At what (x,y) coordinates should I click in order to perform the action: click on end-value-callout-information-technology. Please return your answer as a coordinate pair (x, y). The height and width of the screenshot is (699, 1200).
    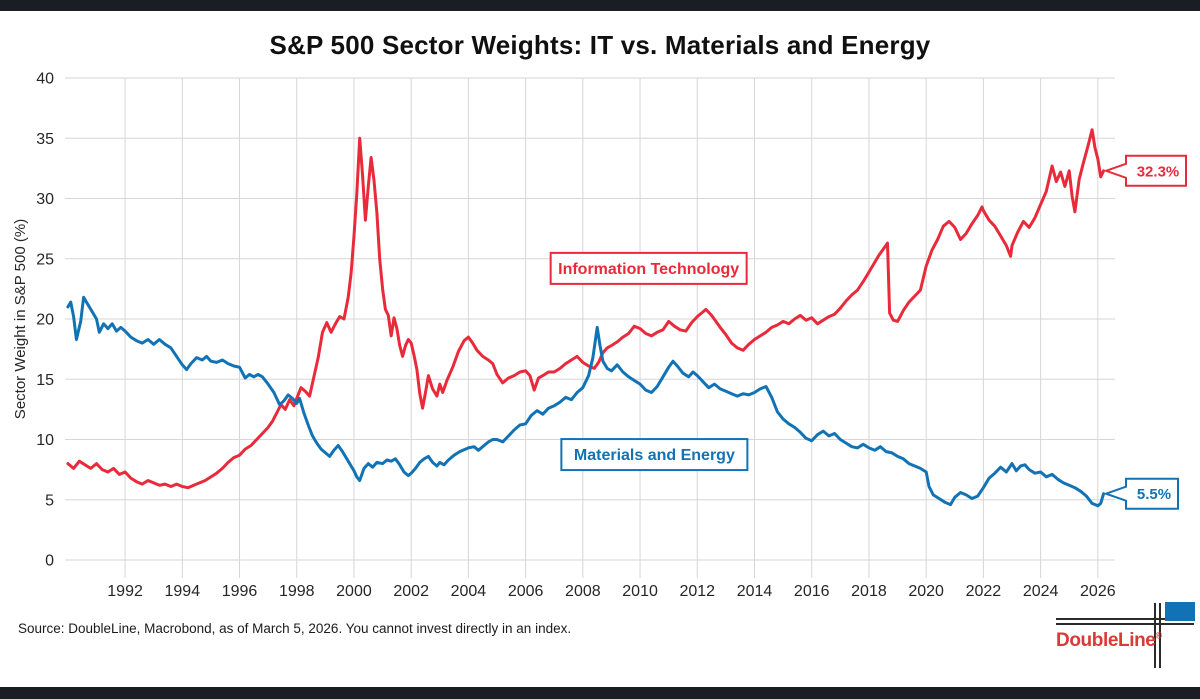
    Looking at the image, I should click on (1144, 170).